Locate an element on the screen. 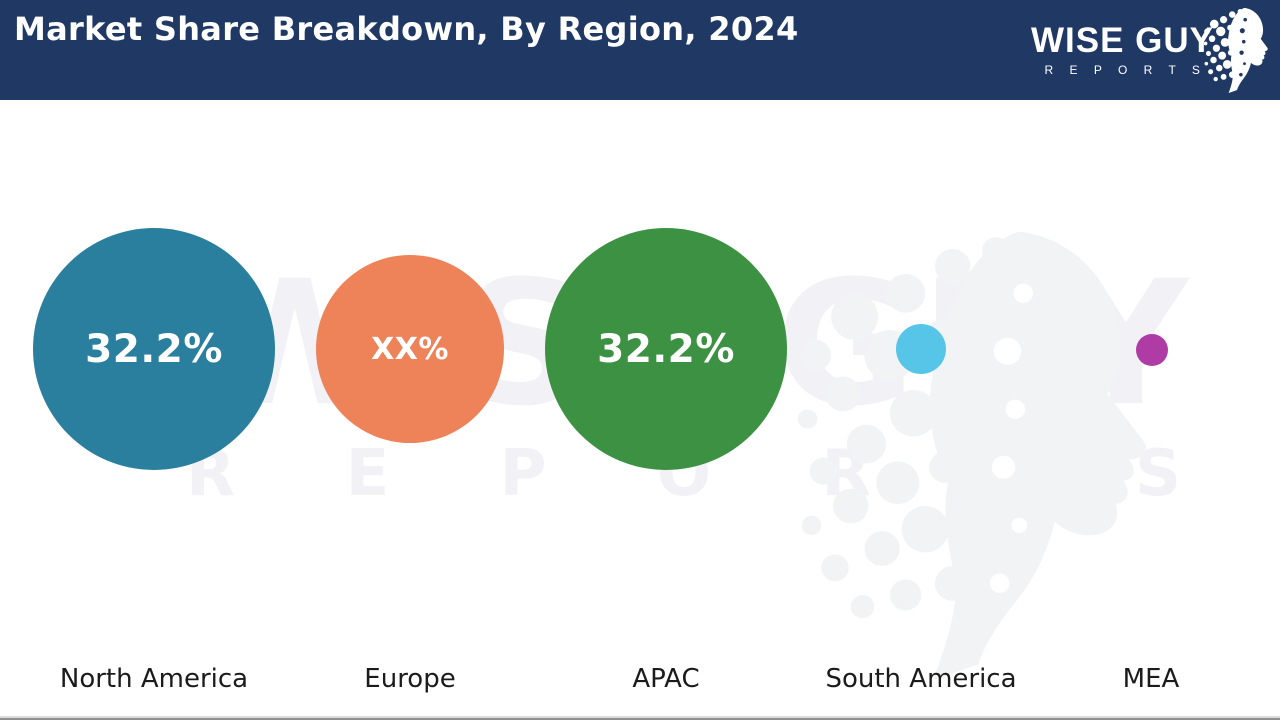 Image resolution: width=1280 pixels, height=720 pixels. bubble-north-america: 32.2% is located at coordinates (154, 349).